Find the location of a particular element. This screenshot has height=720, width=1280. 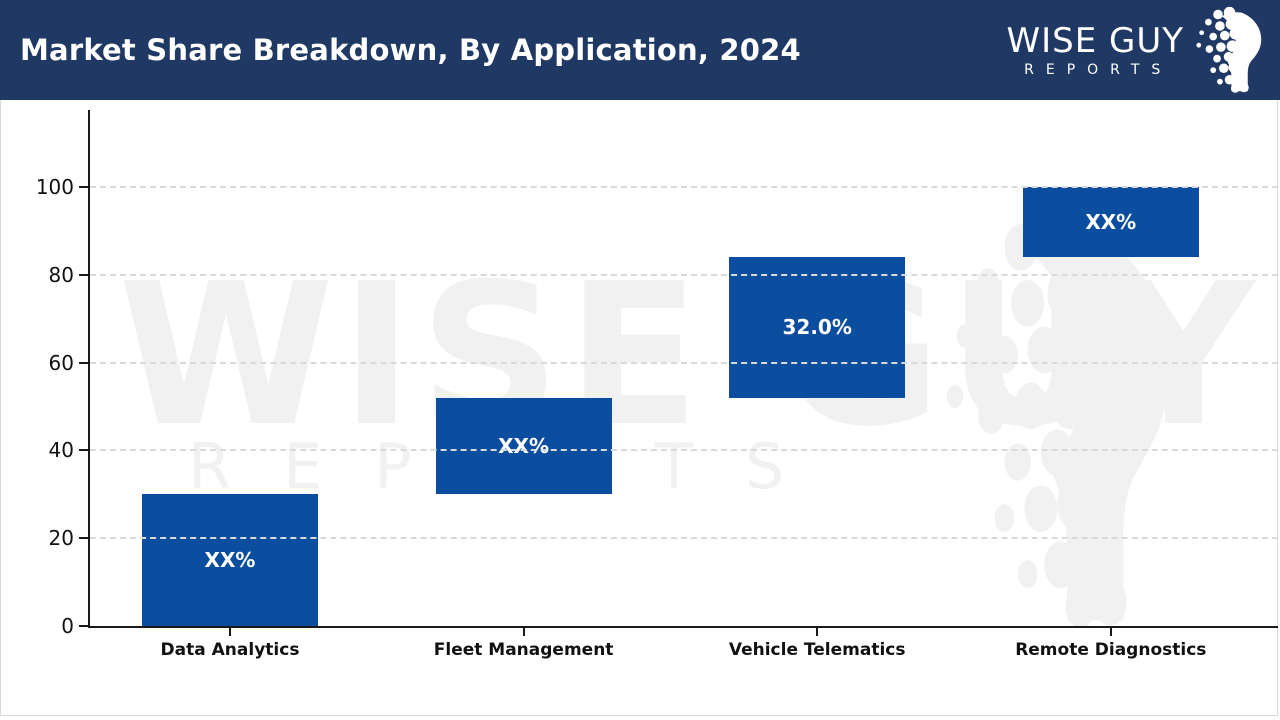

x-category-label: Vehicle Telematics is located at coordinates (817, 650).